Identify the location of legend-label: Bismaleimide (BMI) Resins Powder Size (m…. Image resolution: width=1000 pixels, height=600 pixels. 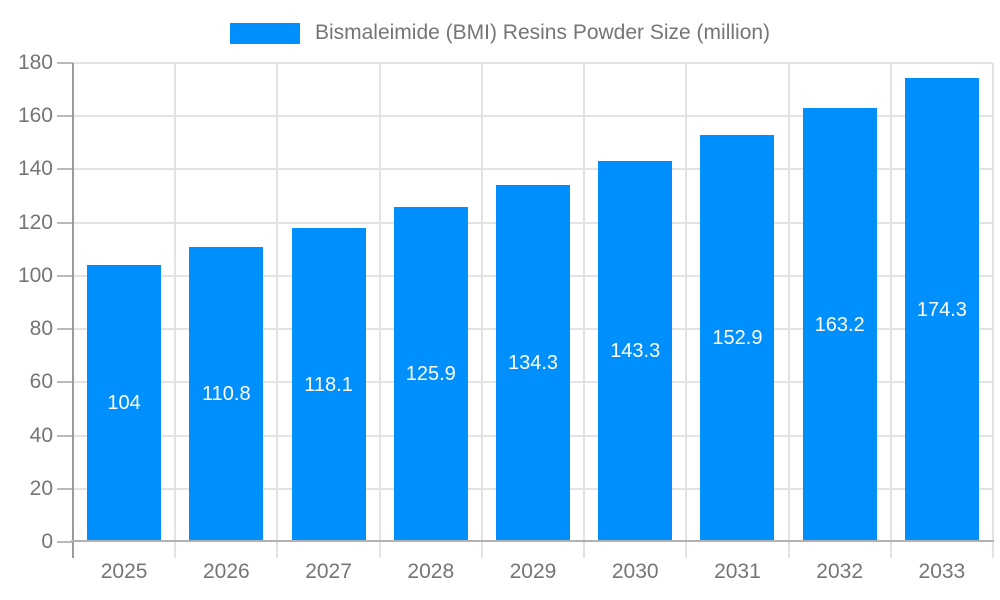
(542, 32).